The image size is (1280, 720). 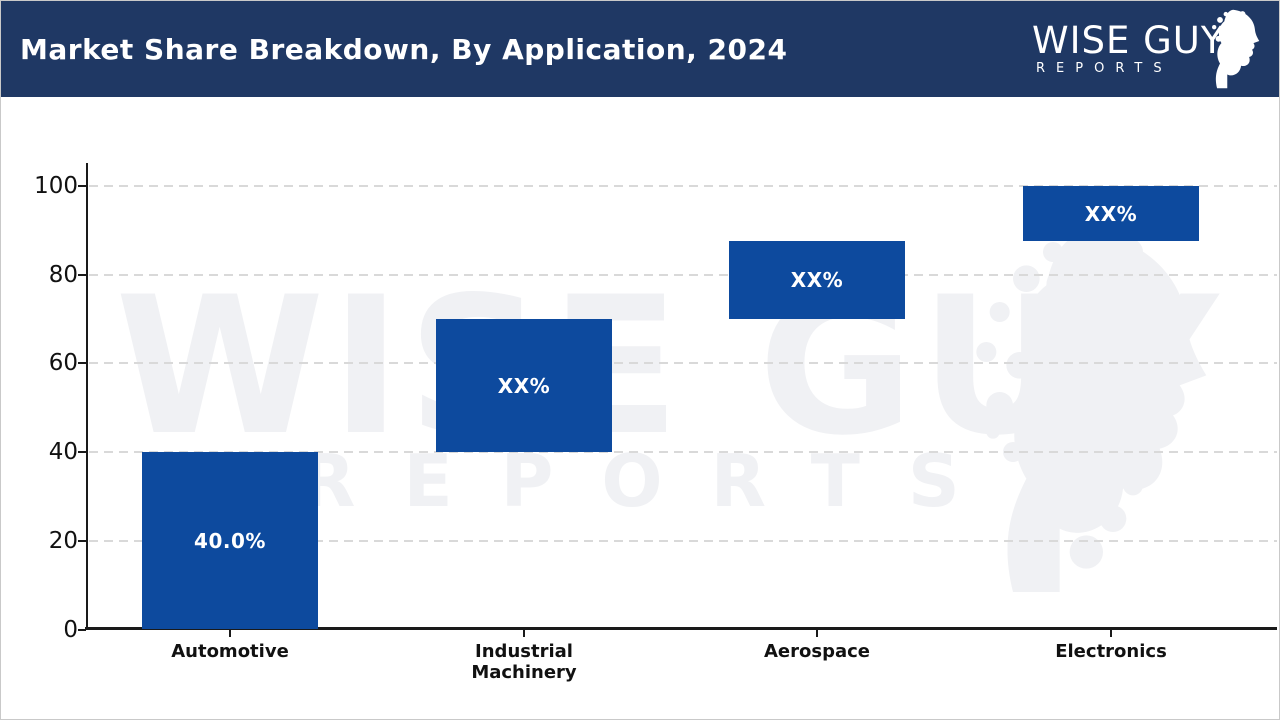 What do you see at coordinates (70, 629) in the screenshot?
I see `y-tick-label-0: 0` at bounding box center [70, 629].